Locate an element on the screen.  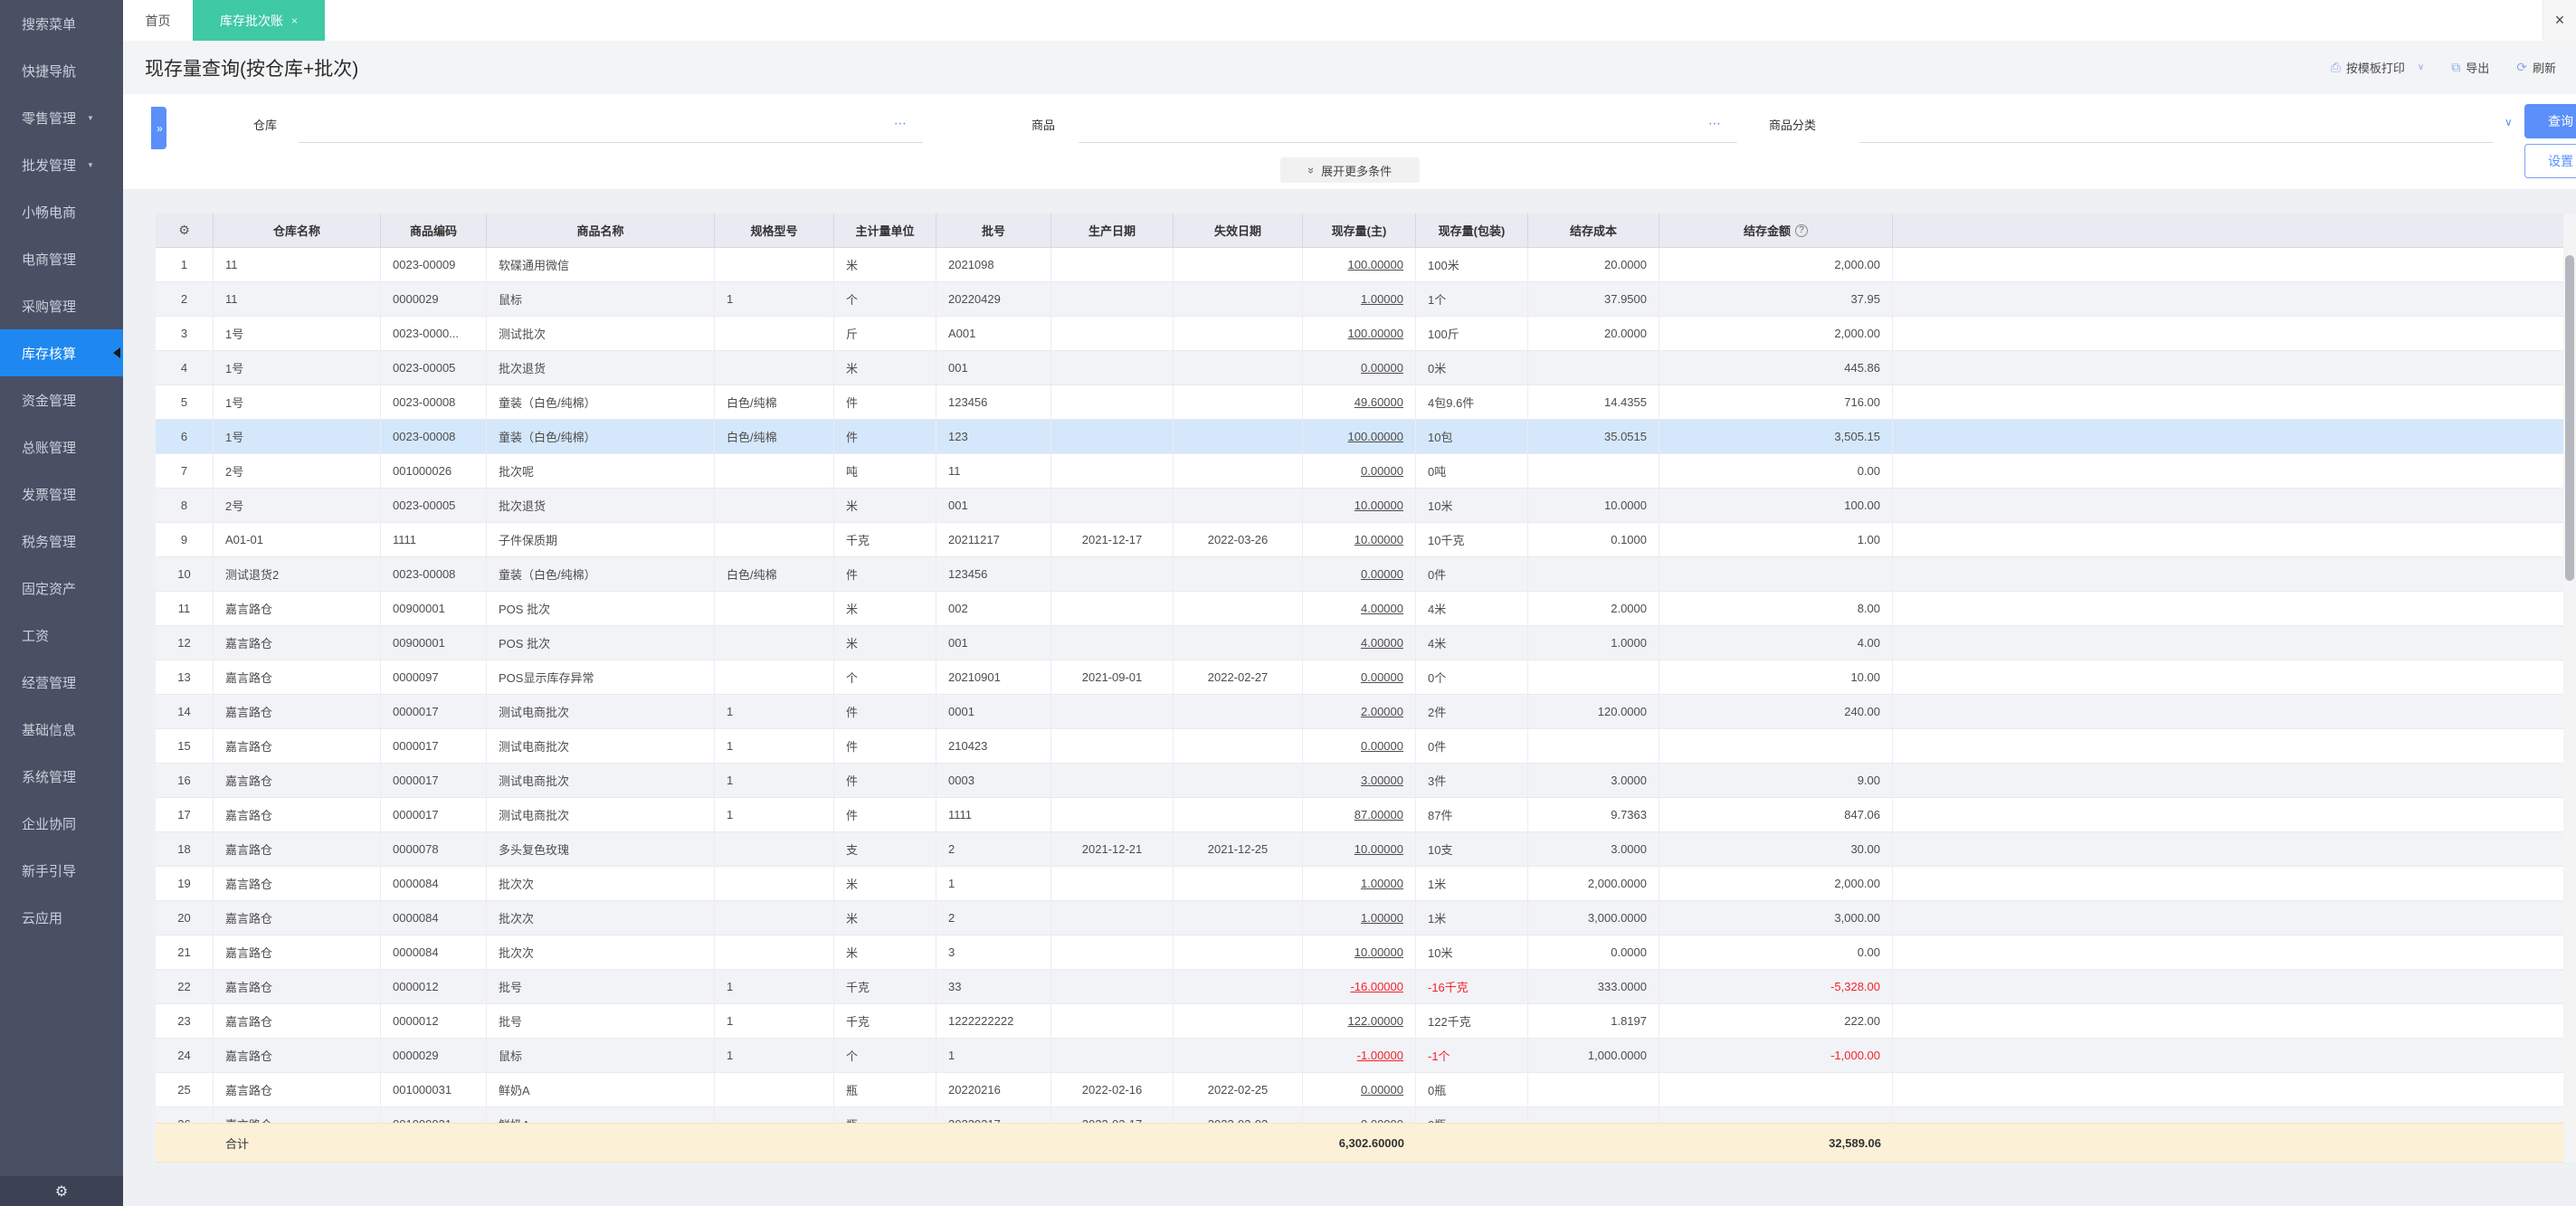
qty-main-link: 3.00000 is located at coordinates (1382, 780).